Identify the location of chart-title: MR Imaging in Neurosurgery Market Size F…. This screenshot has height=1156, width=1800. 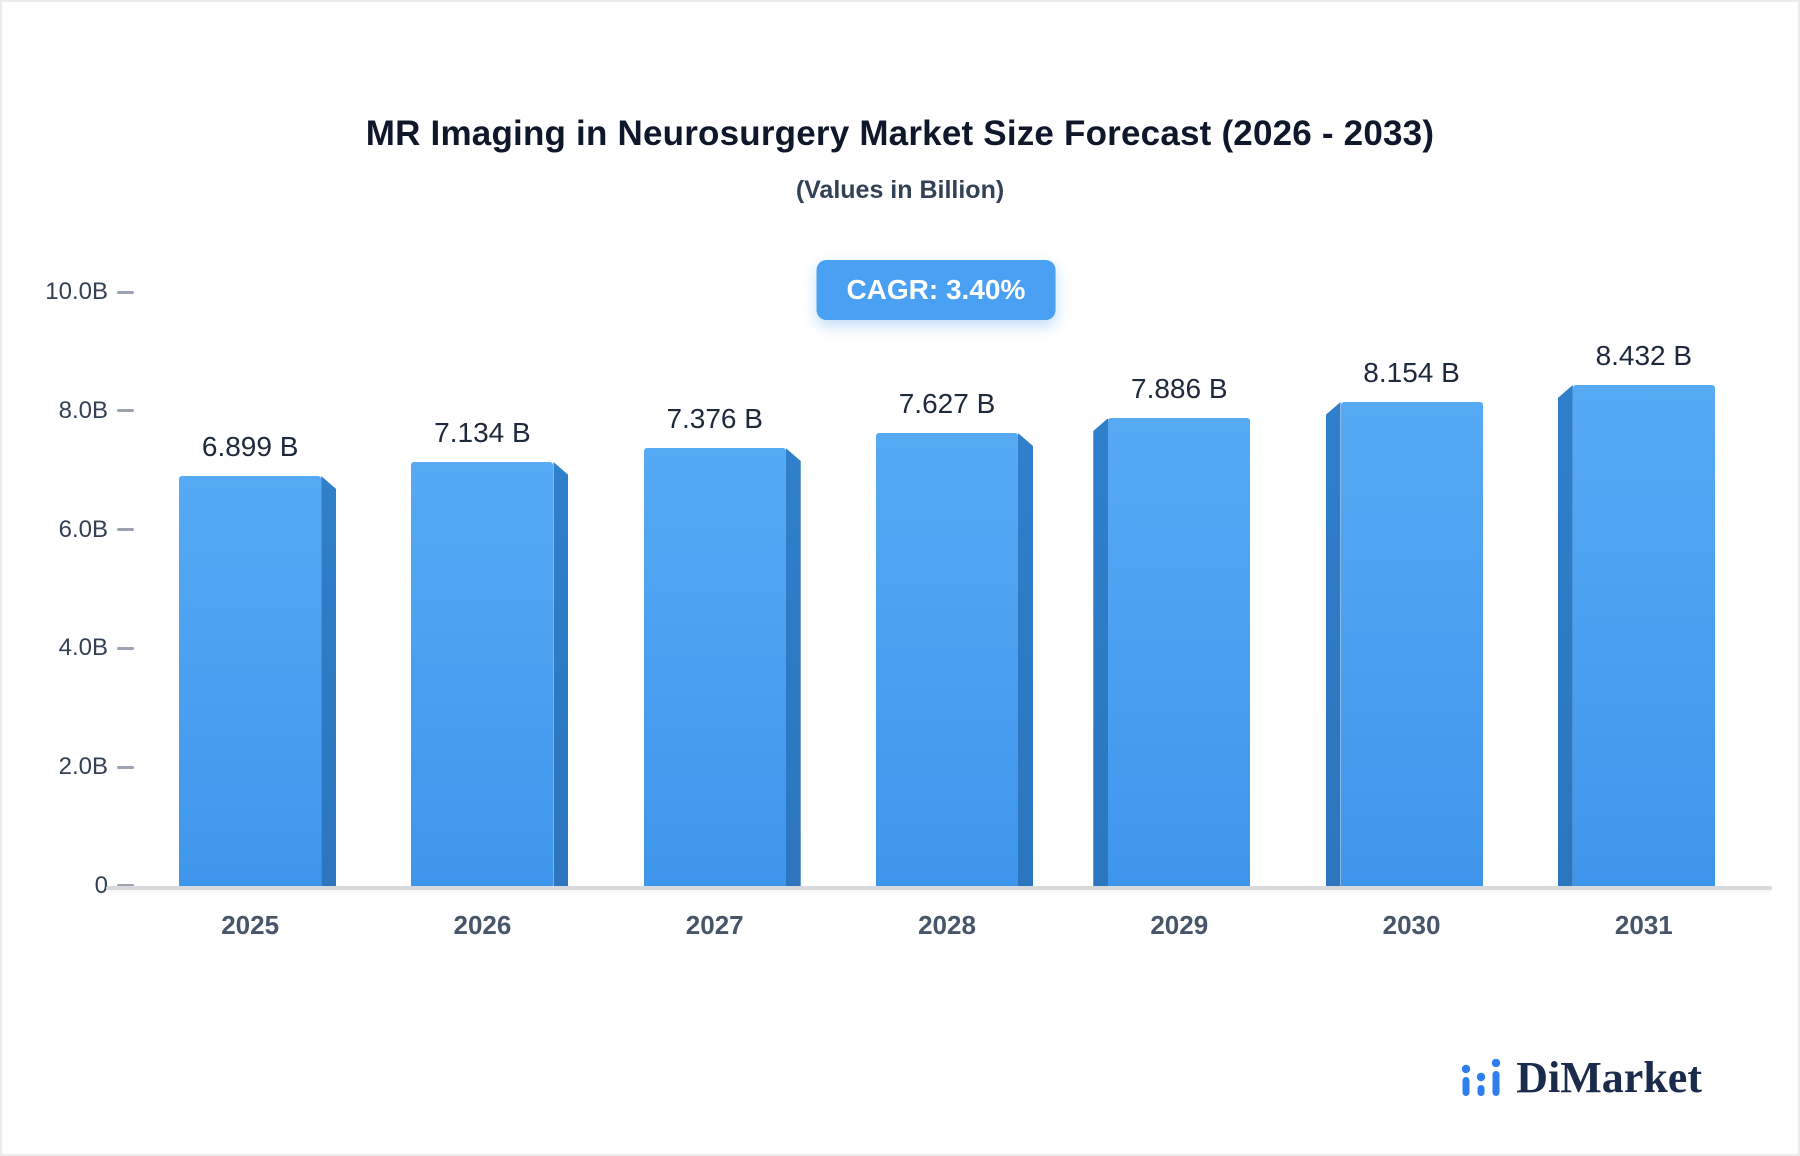
(900, 133).